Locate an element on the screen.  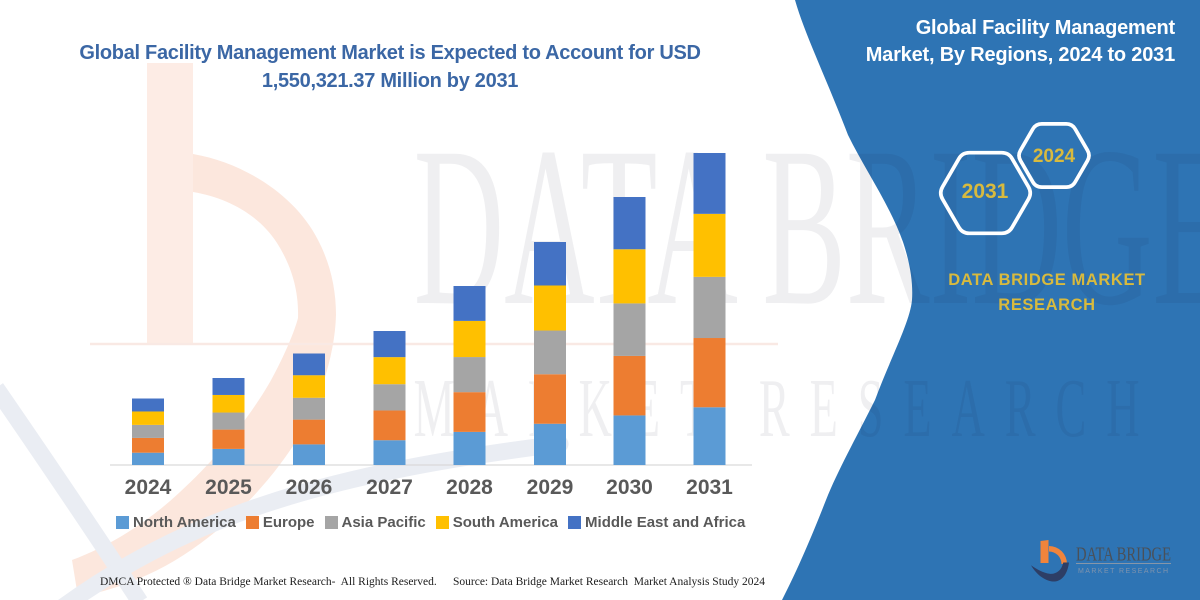
svg-text: DATA BRIDGE is located at coordinates (1123, 555).